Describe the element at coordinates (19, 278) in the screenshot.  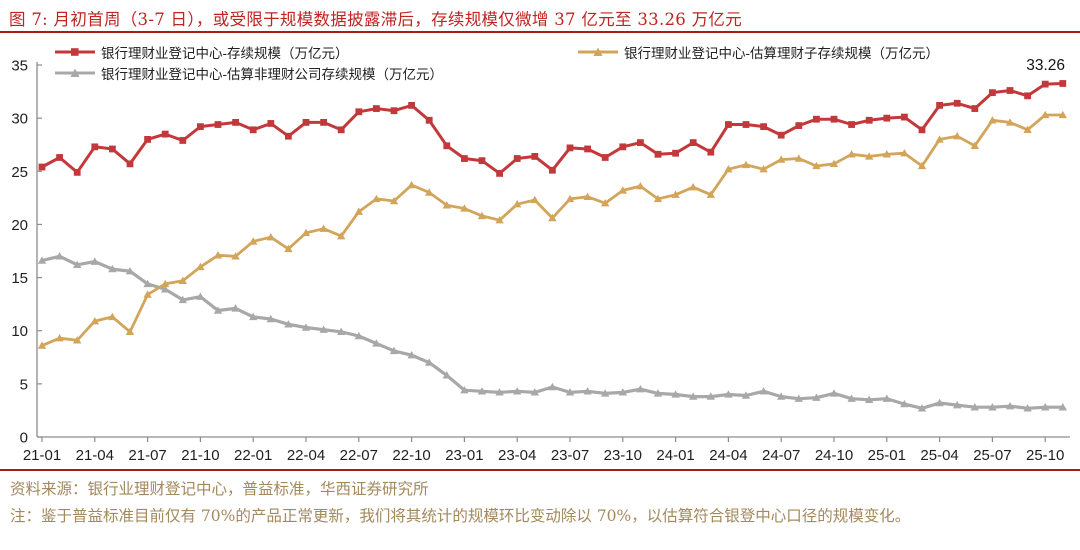
I see `svg-text: 15` at that location.